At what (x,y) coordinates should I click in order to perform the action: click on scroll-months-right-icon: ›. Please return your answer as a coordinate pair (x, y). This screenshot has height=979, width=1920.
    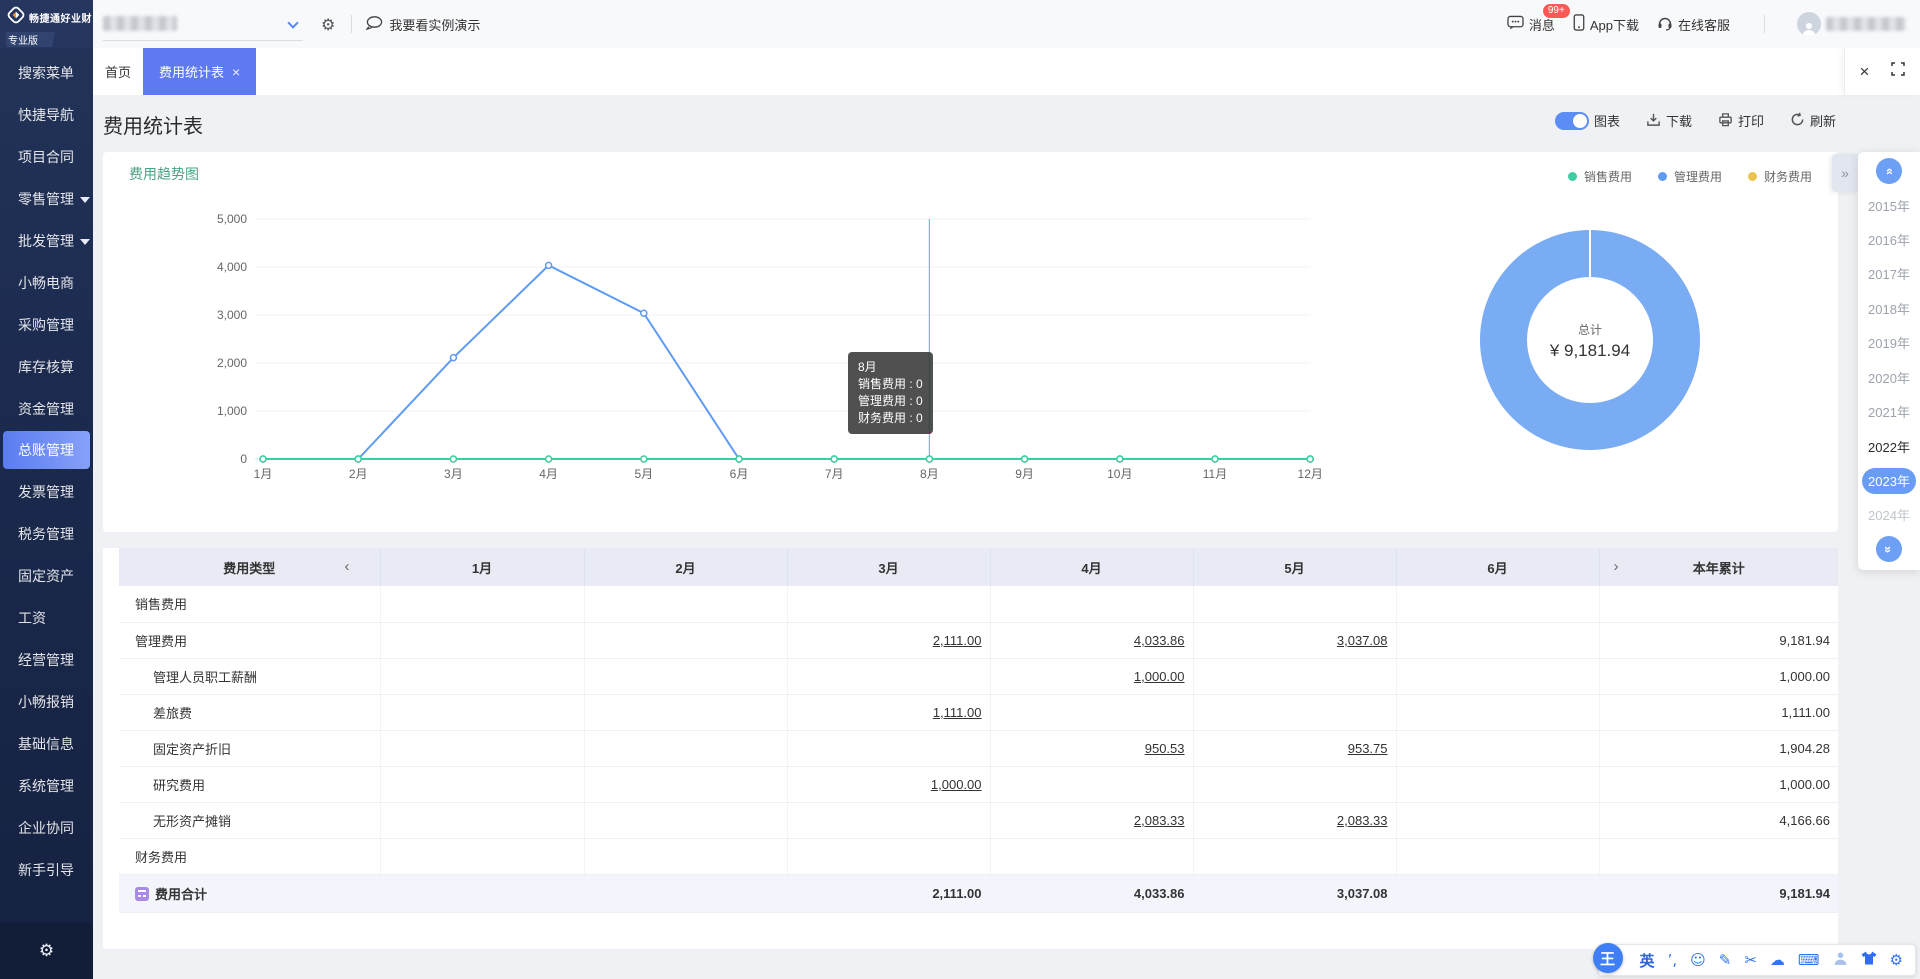
    Looking at the image, I should click on (1616, 566).